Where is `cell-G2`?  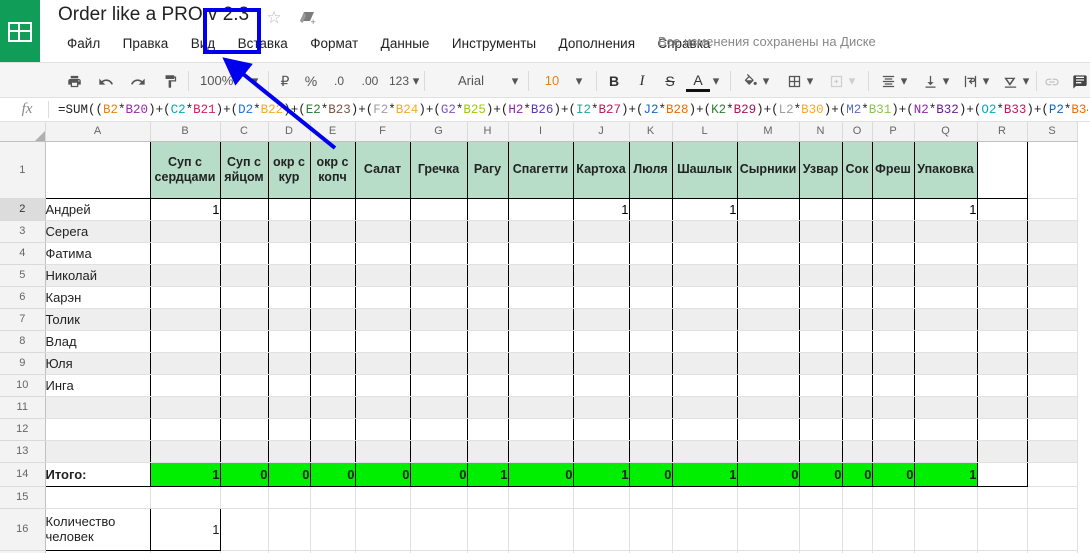
cell-G2 is located at coordinates (439, 209).